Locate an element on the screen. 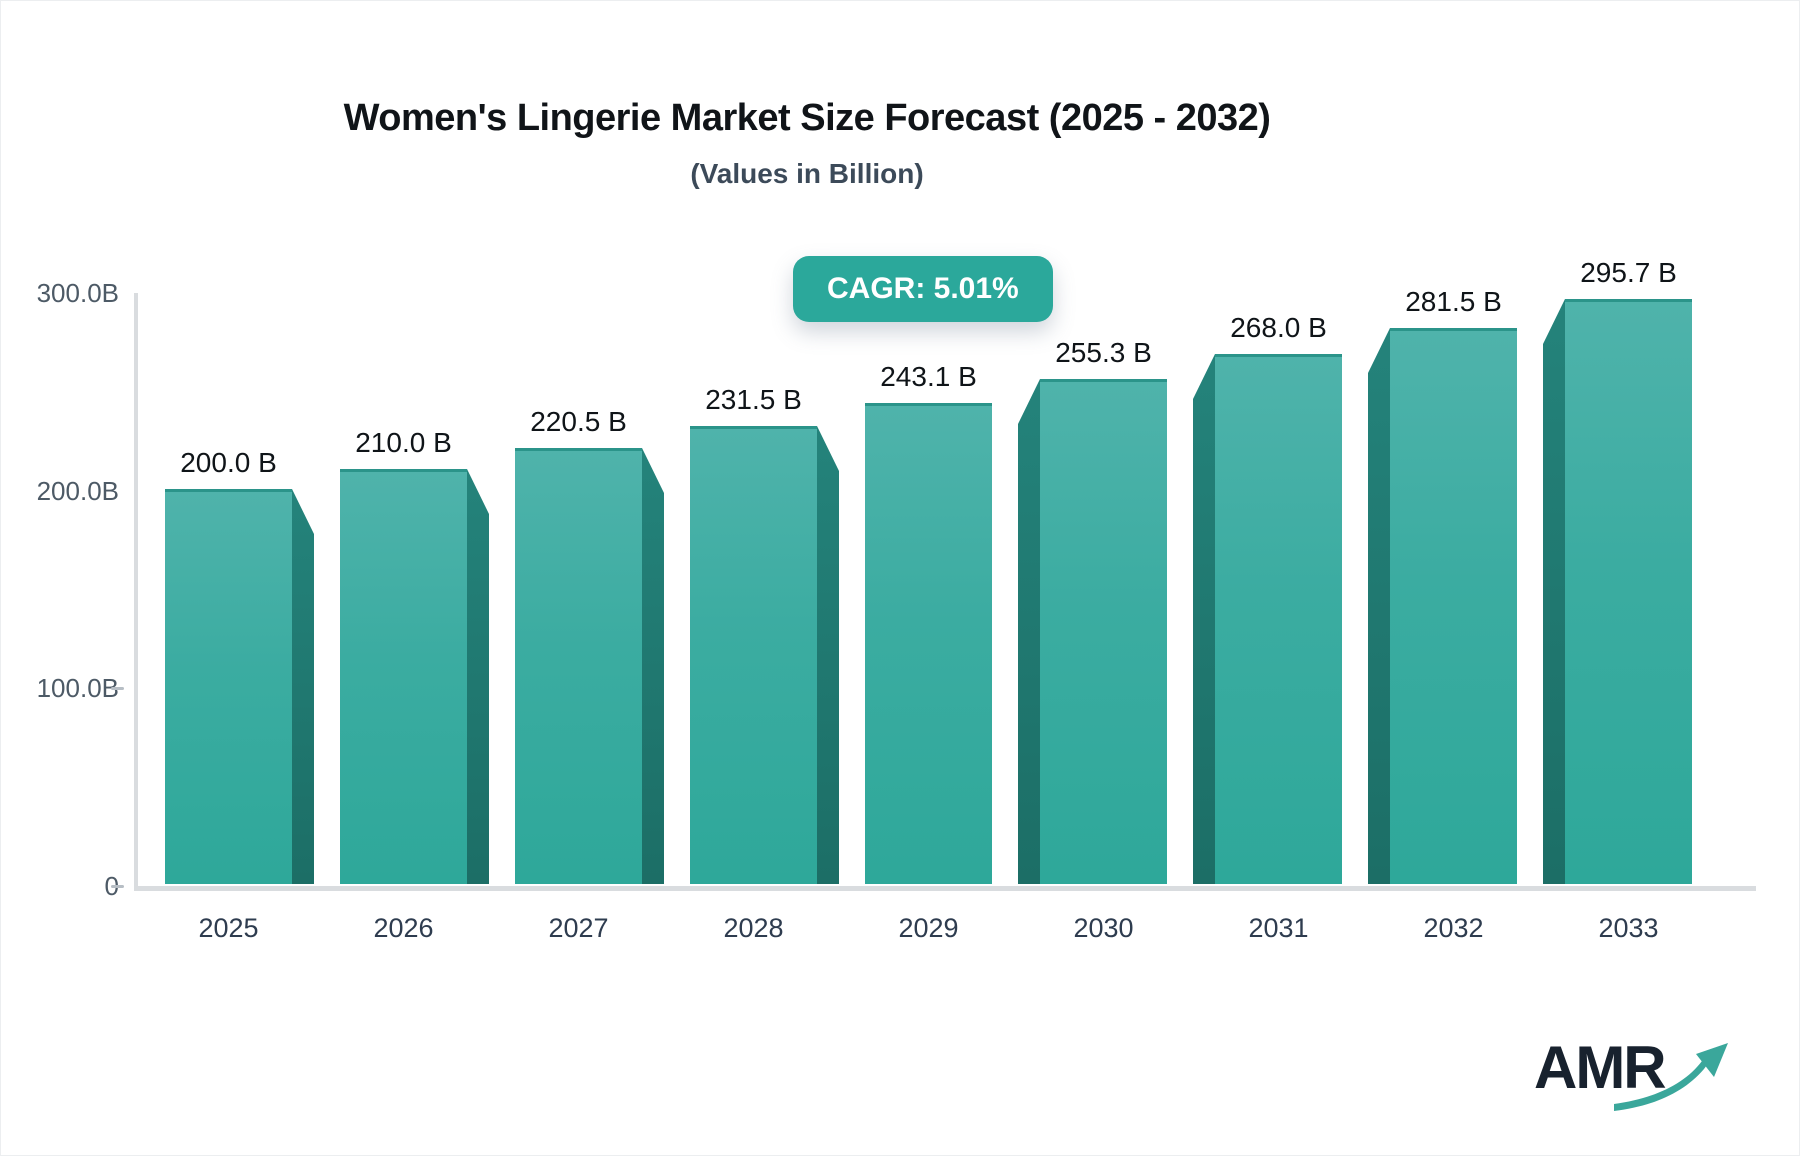 This screenshot has height=1156, width=1800. x-axis-label-2027: 2027 is located at coordinates (578, 928).